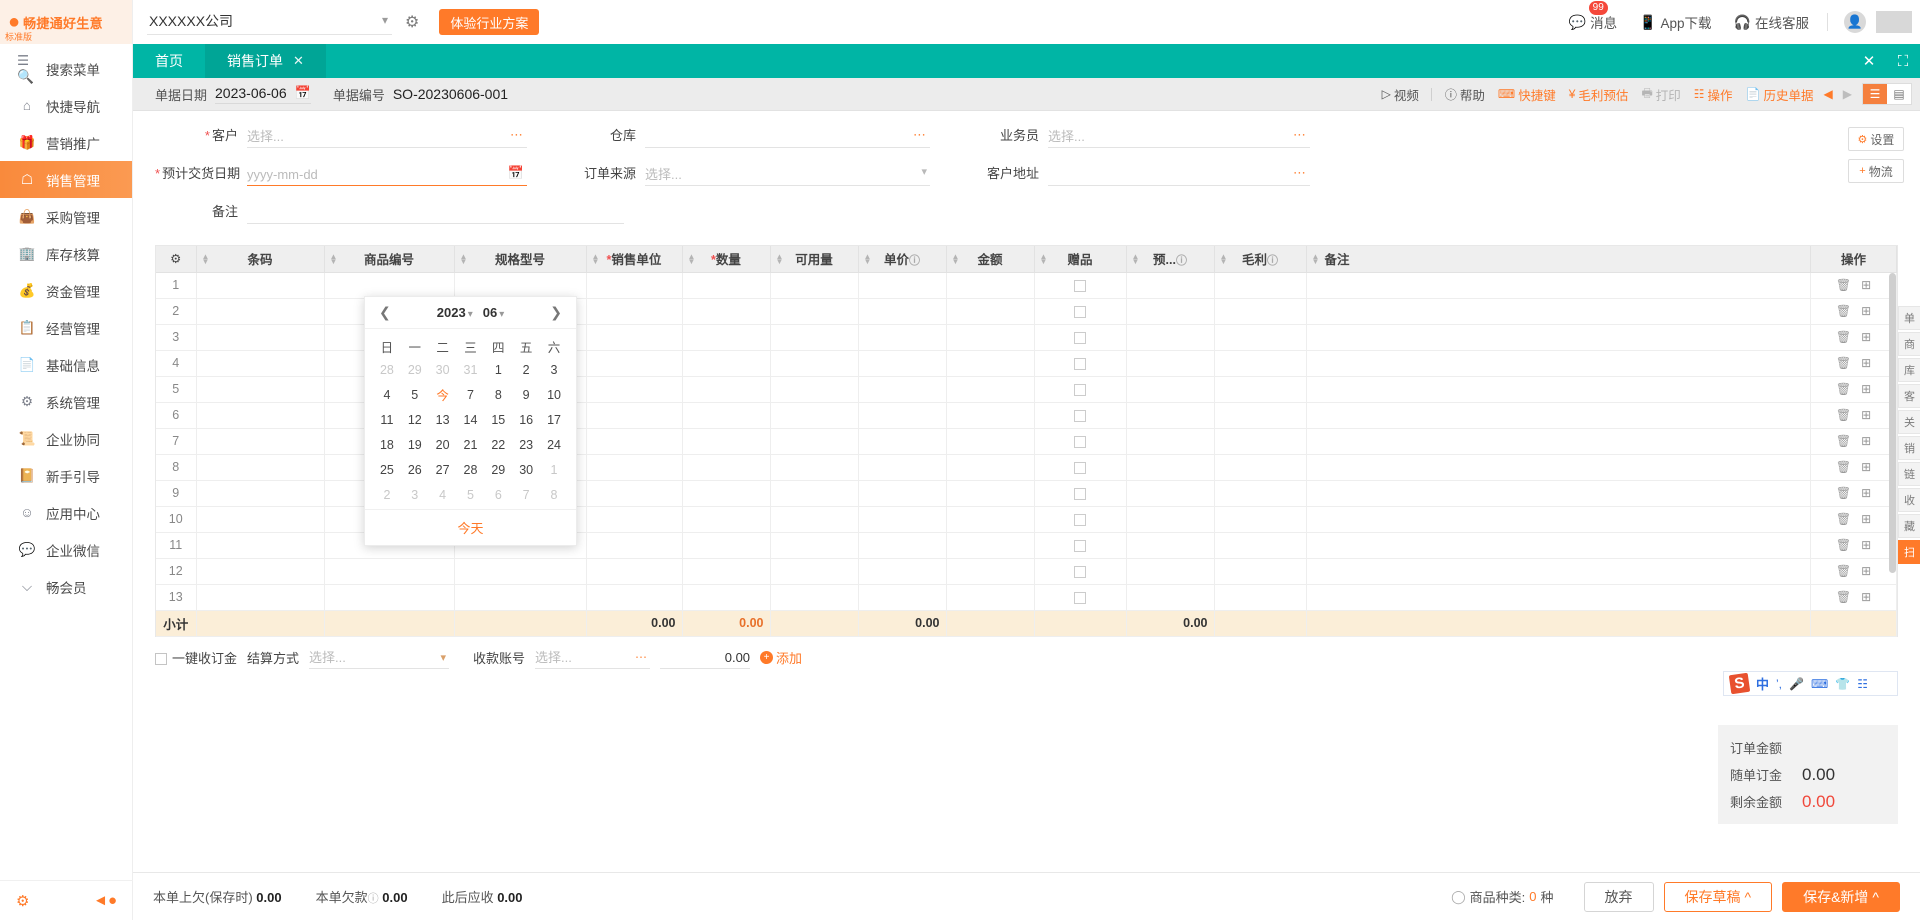 Image resolution: width=1920 pixels, height=920 pixels. I want to click on date-cell: 9, so click(526, 394).